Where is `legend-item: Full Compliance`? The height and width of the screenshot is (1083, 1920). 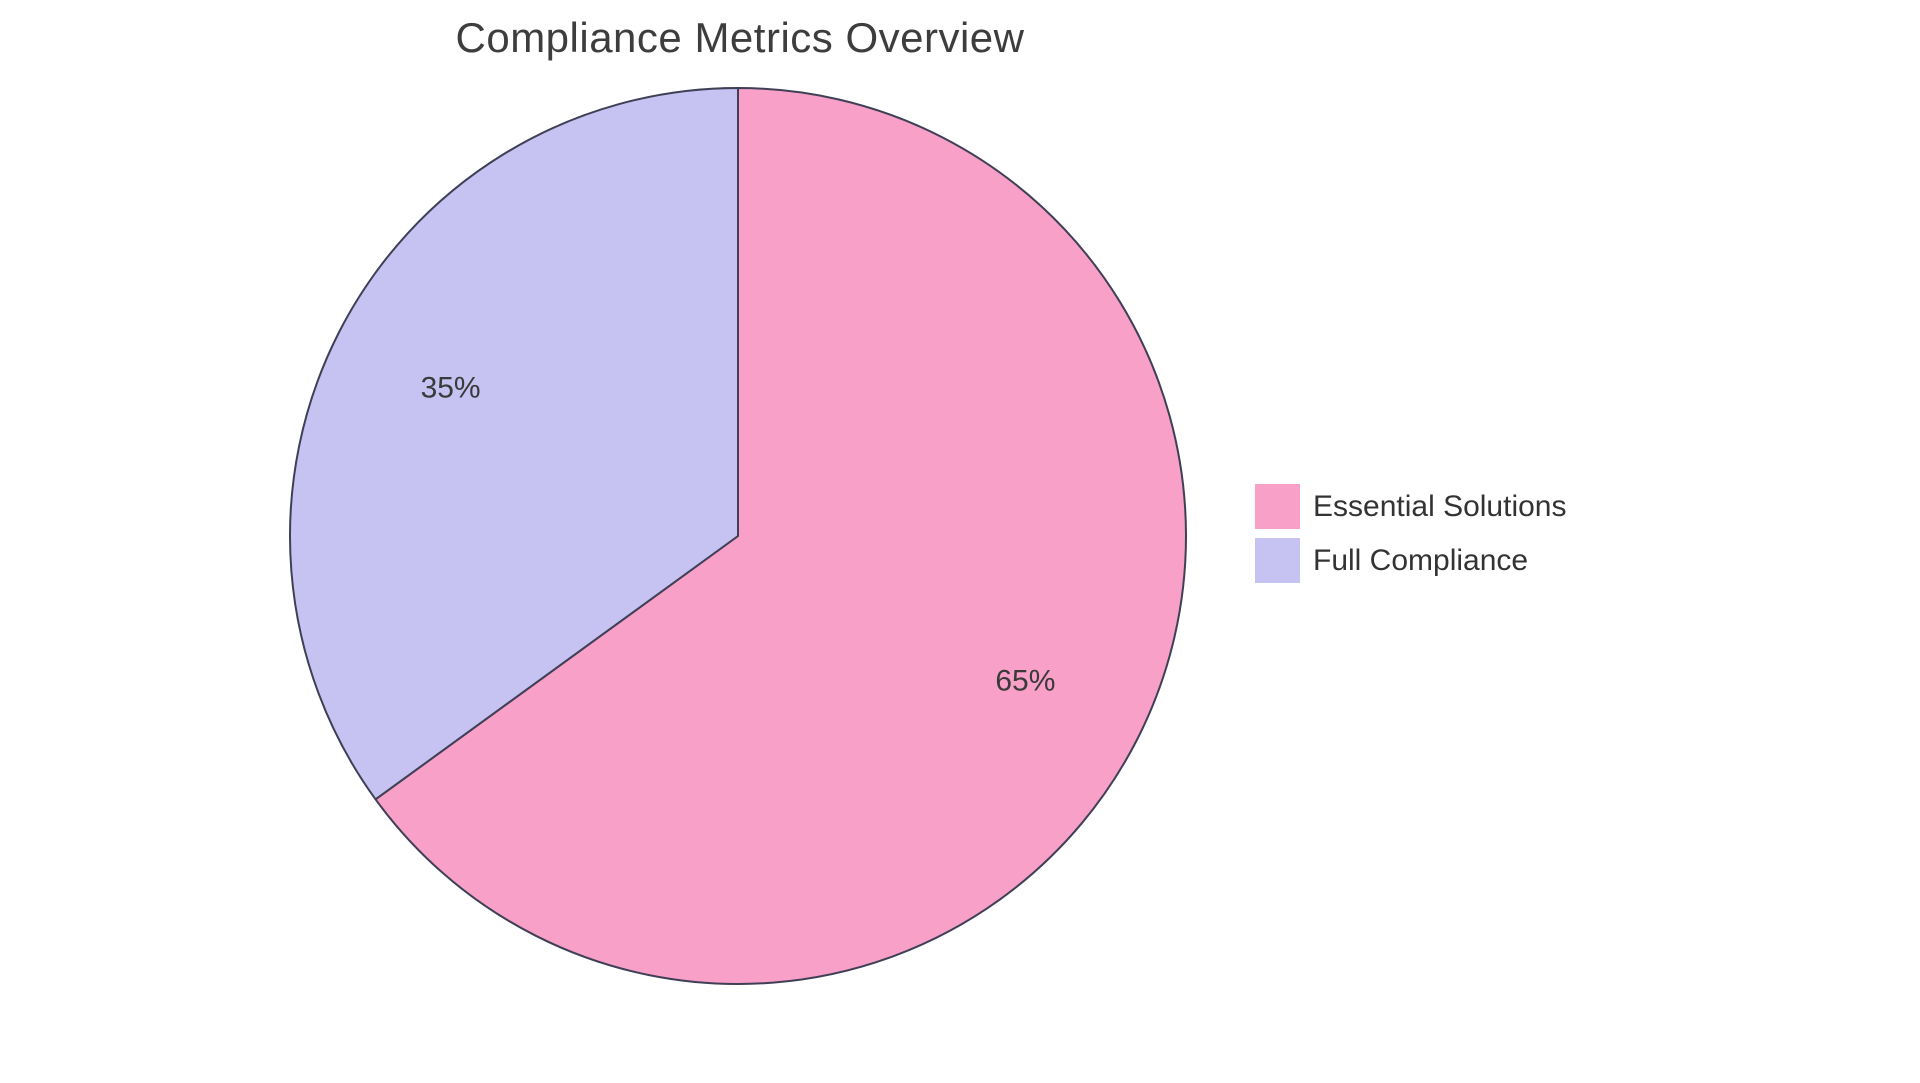
legend-item: Full Compliance is located at coordinates (1410, 560).